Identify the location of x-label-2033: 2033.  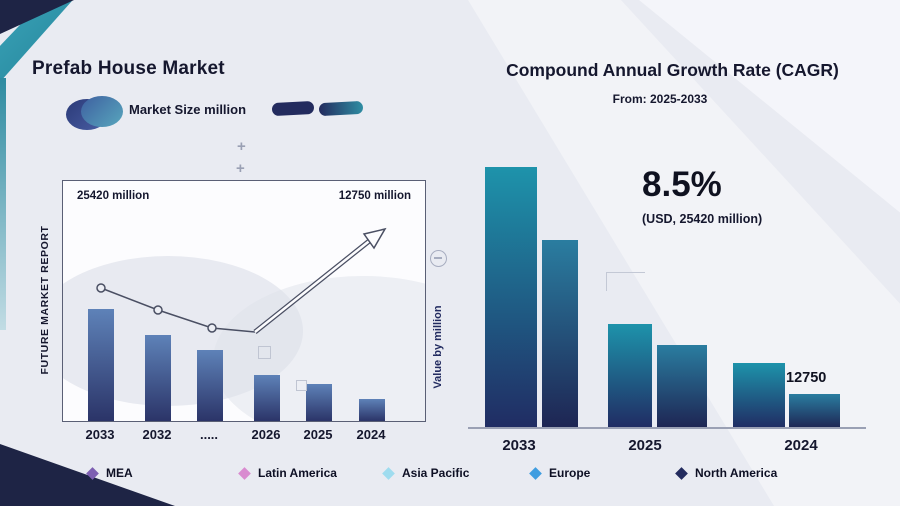
(100, 434).